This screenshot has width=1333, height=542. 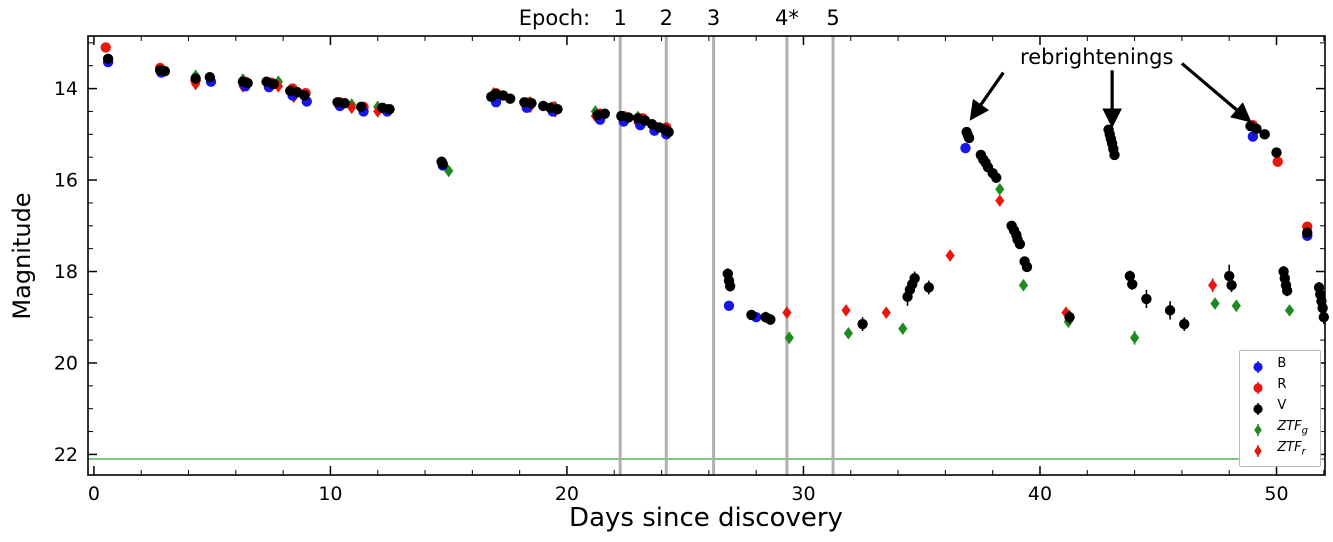 I want to click on legend-label: V, so click(x=1282, y=406).